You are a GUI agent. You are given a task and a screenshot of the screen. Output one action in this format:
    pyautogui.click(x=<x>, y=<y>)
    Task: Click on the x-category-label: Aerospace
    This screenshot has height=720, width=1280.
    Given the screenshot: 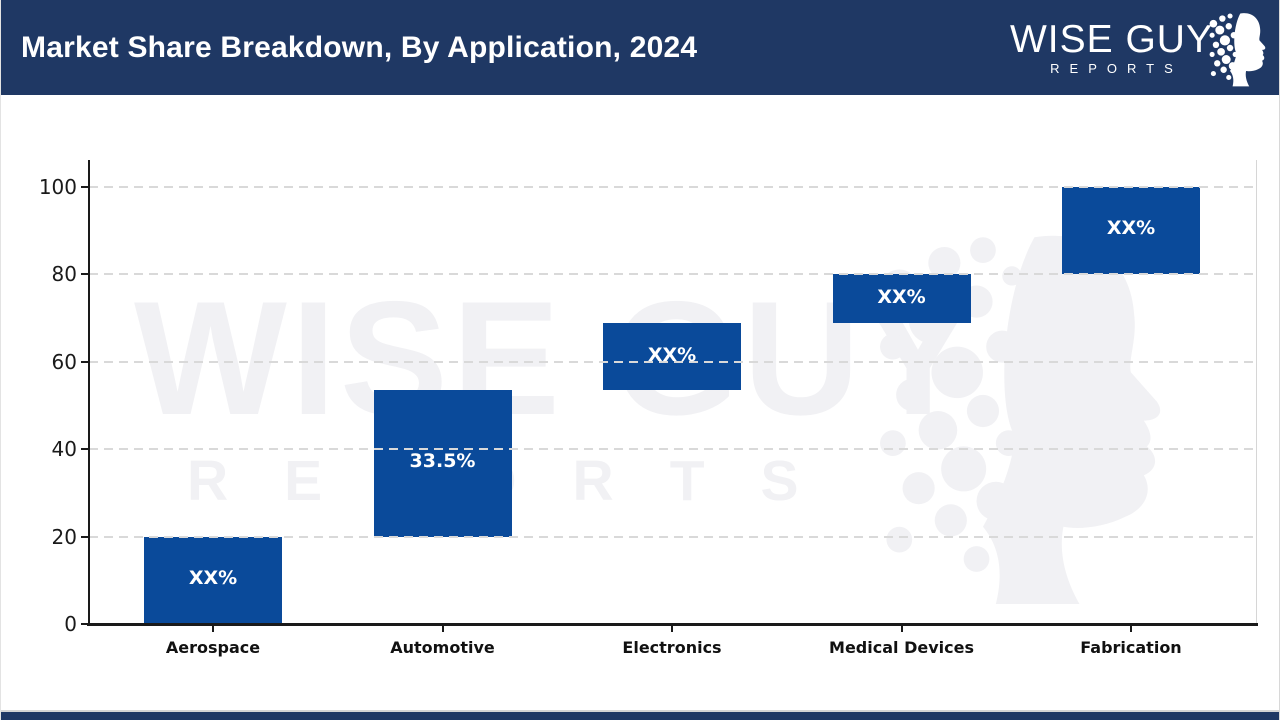 What is the action you would take?
    pyautogui.click(x=213, y=647)
    